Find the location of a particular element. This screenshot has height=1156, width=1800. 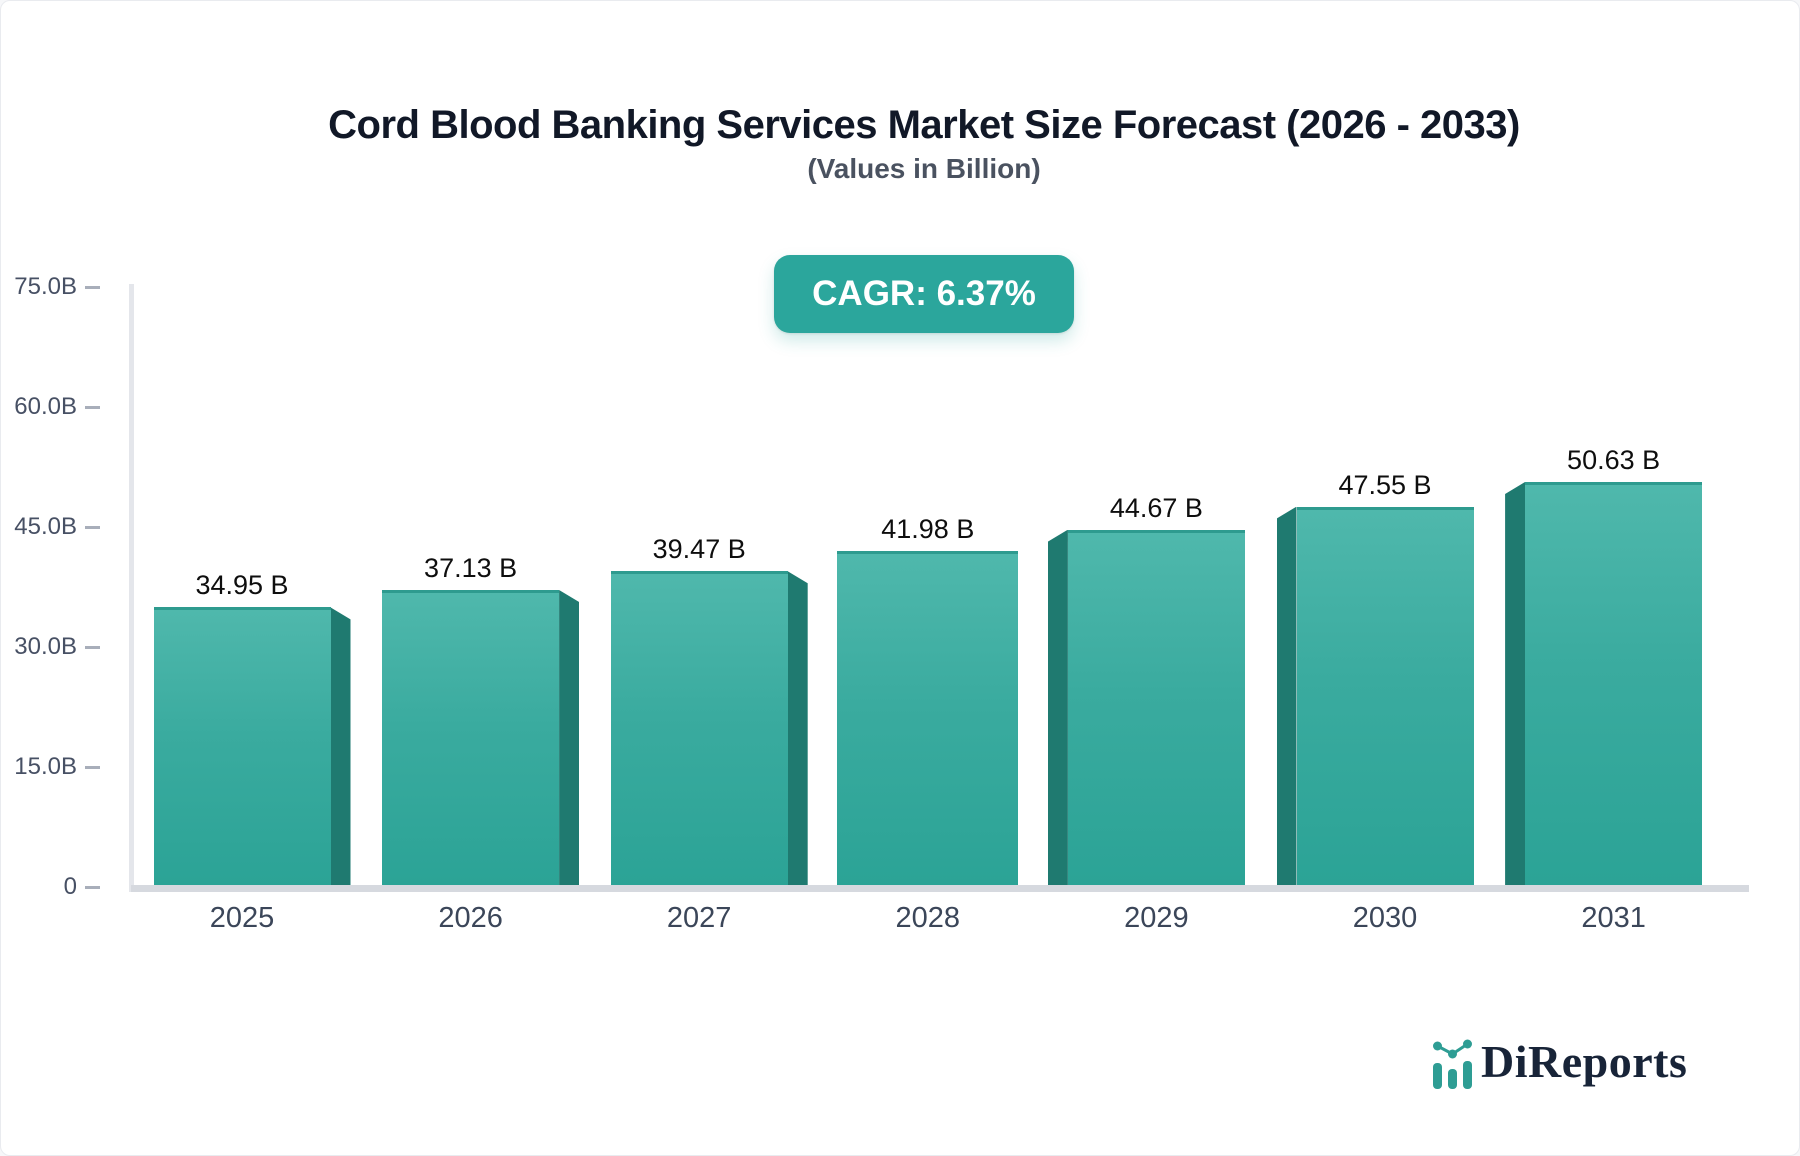

y-axis-tick-label: 30.0B is located at coordinates (45, 646).